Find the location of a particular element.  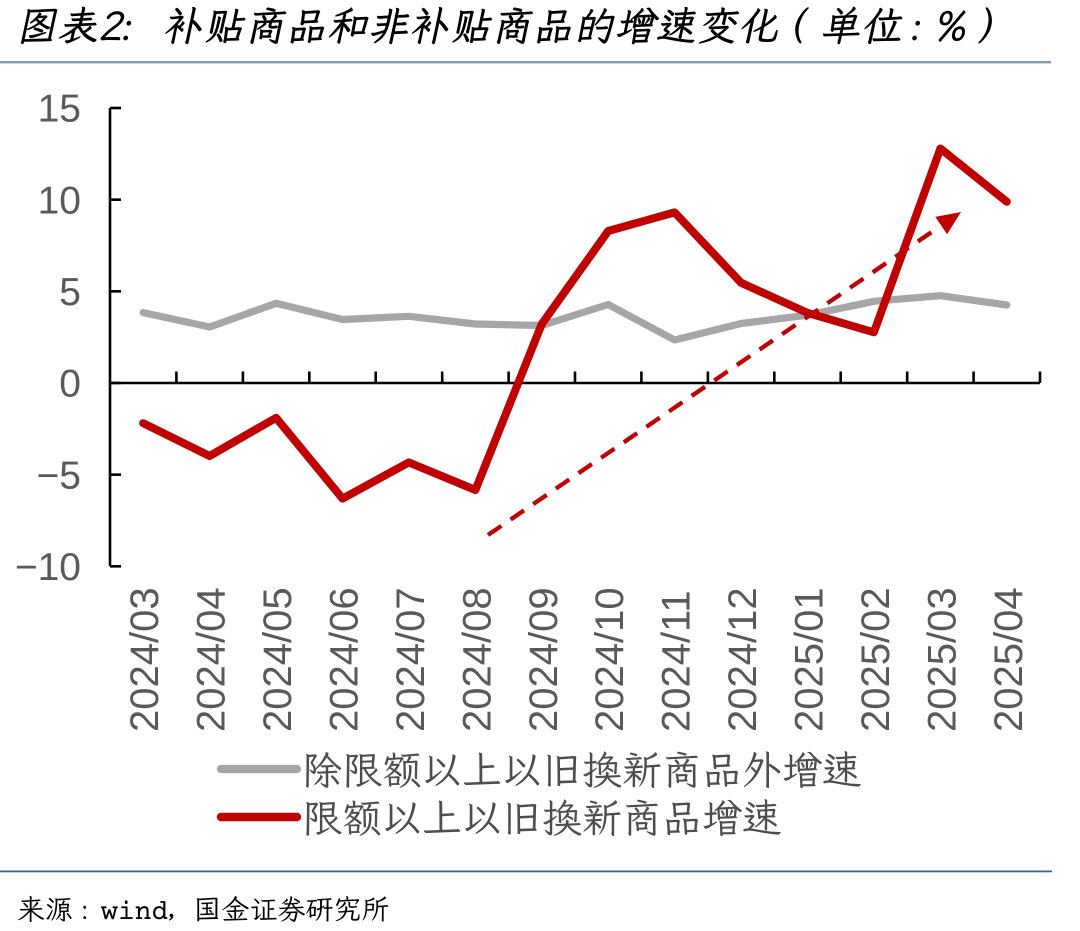

svg-text: 15 is located at coordinates (59, 109).